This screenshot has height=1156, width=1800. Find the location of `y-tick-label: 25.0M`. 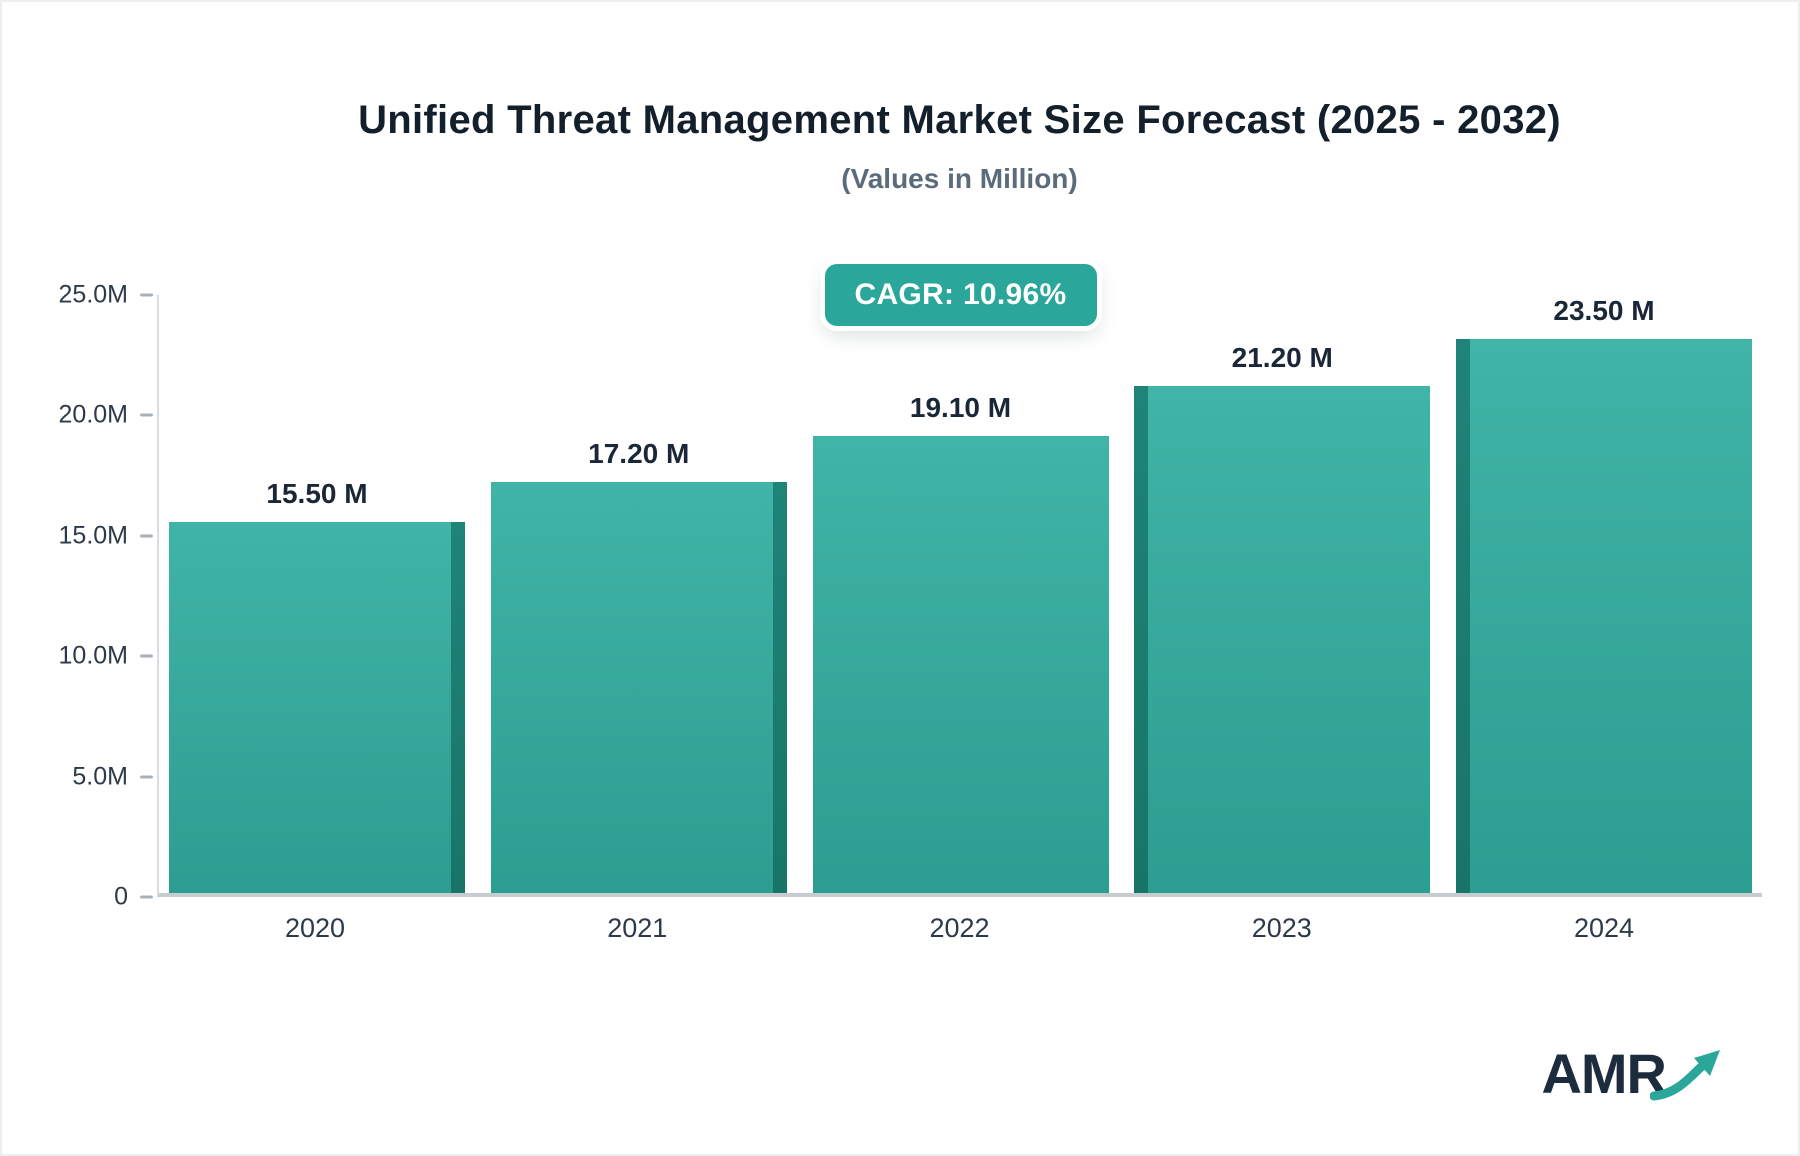

y-tick-label: 25.0M is located at coordinates (93, 294).